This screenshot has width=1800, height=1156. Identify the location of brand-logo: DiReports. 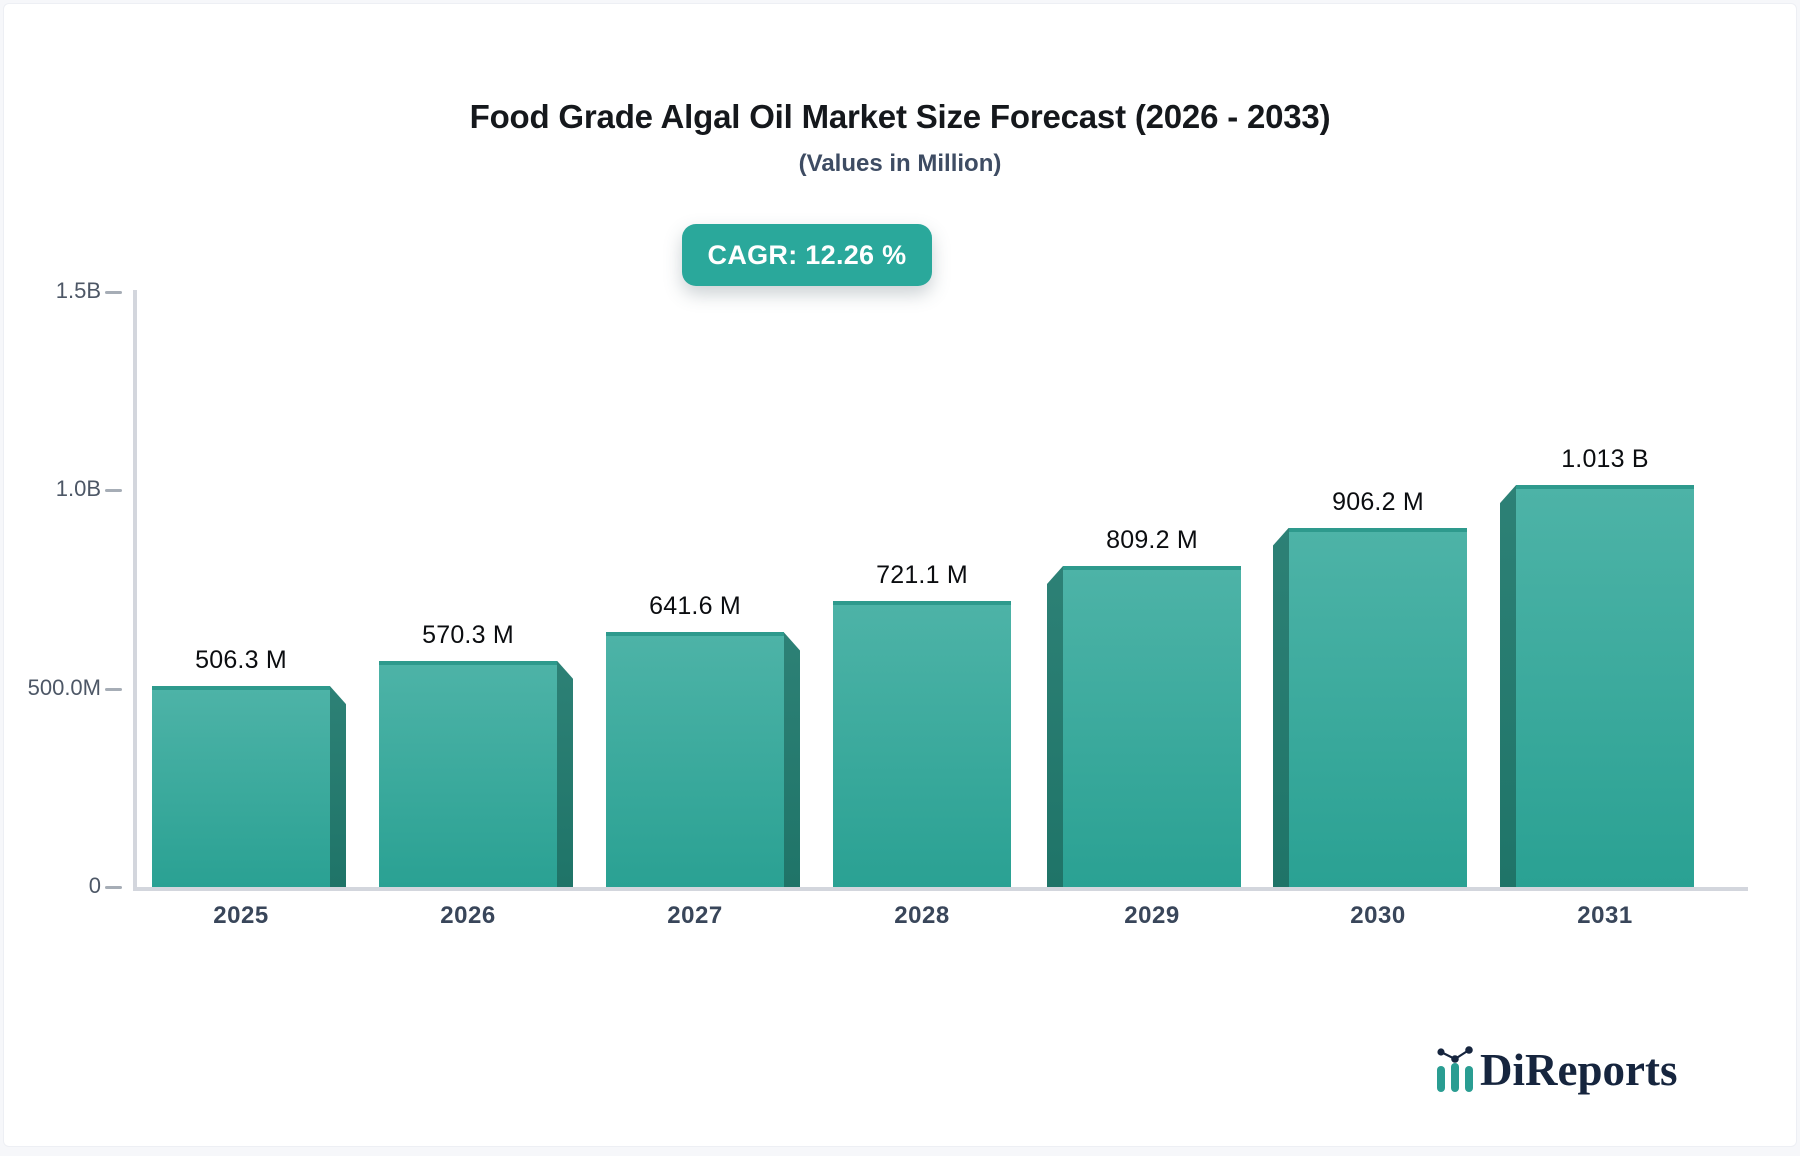
(1556, 1070).